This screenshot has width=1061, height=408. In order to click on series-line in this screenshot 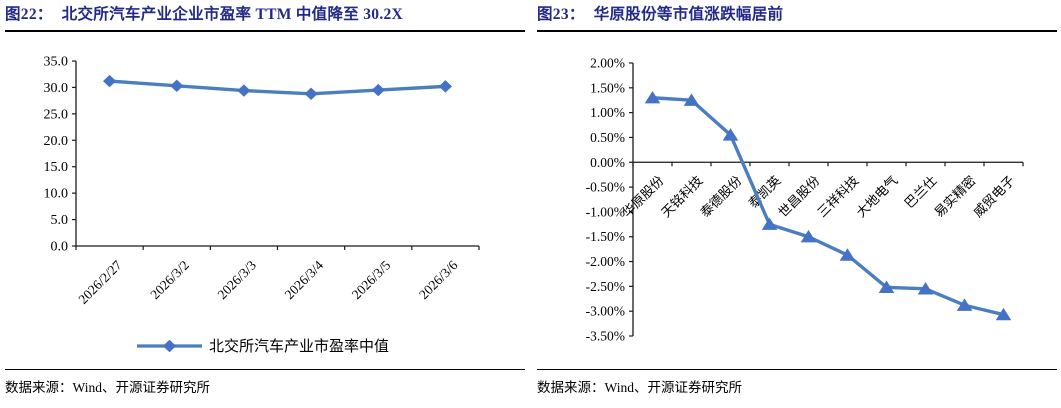, I will do `click(277, 87)`.